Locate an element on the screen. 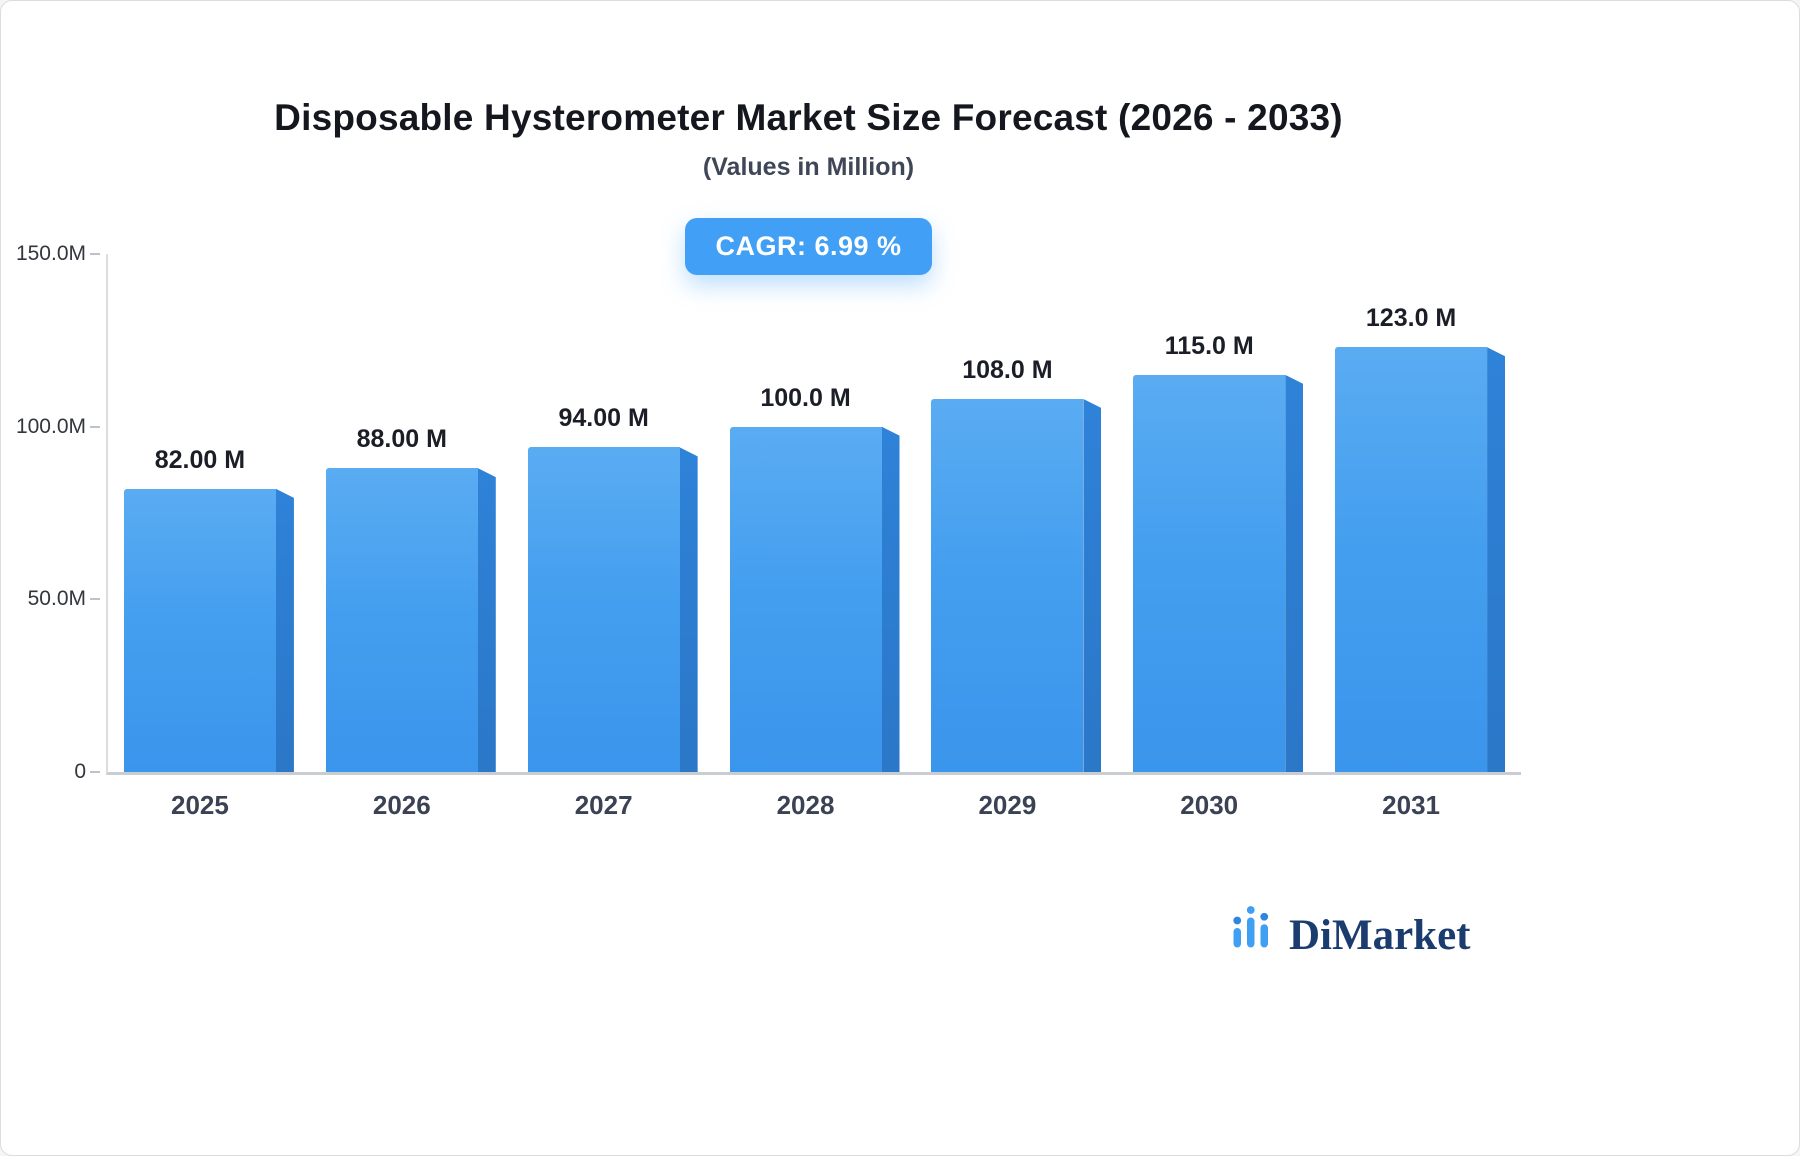  bar-group: 82.00 M 2025 is located at coordinates (209, 537).